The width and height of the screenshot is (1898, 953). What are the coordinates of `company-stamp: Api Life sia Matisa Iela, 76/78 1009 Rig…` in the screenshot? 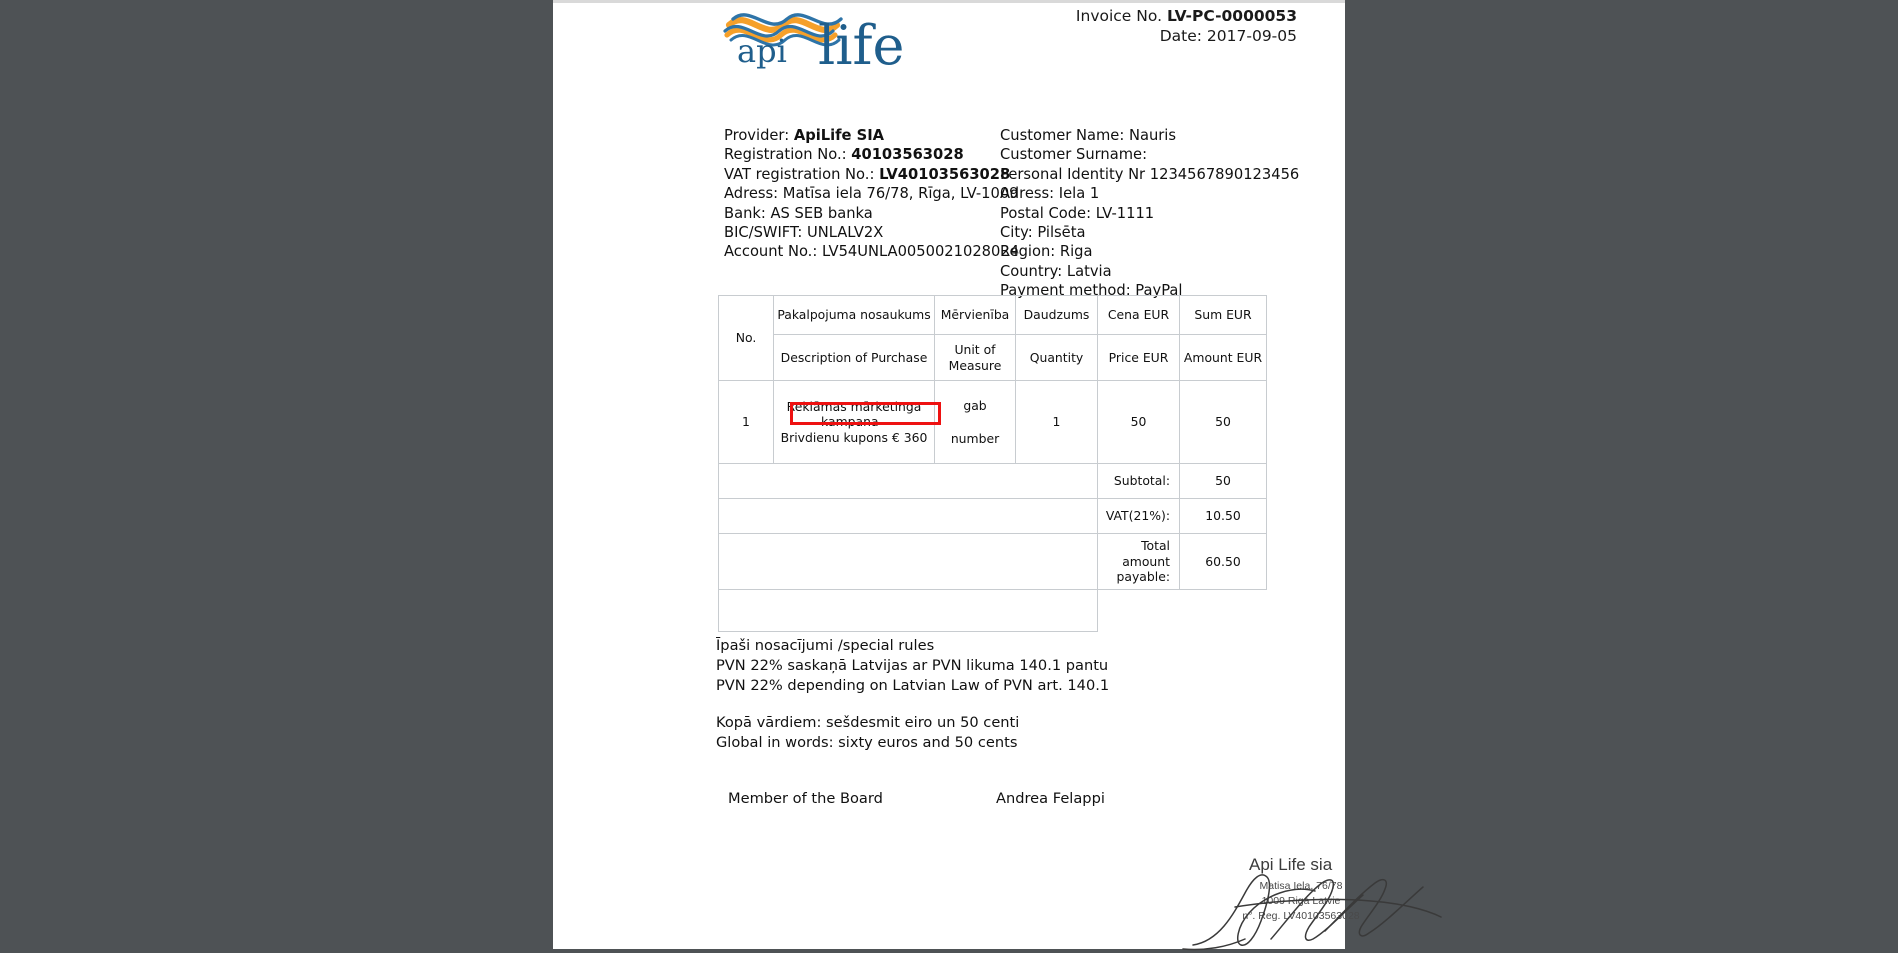 It's located at (1312, 903).